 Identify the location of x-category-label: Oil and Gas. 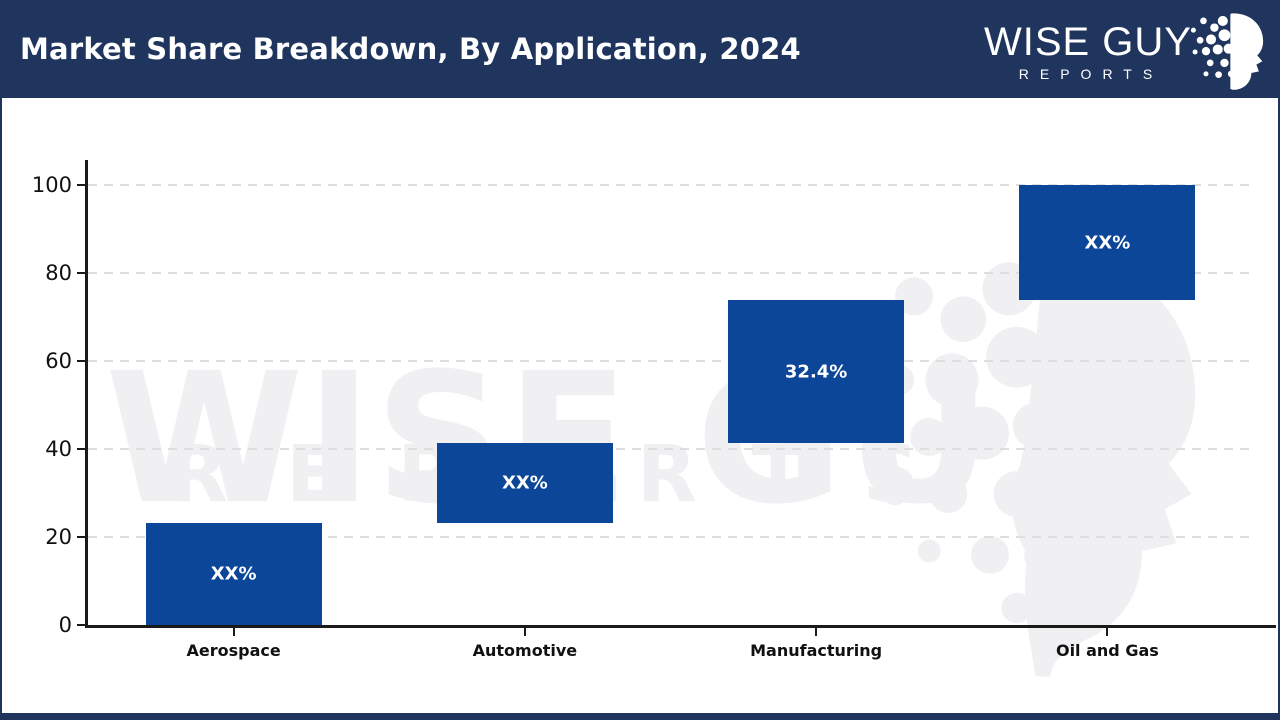
(1107, 650).